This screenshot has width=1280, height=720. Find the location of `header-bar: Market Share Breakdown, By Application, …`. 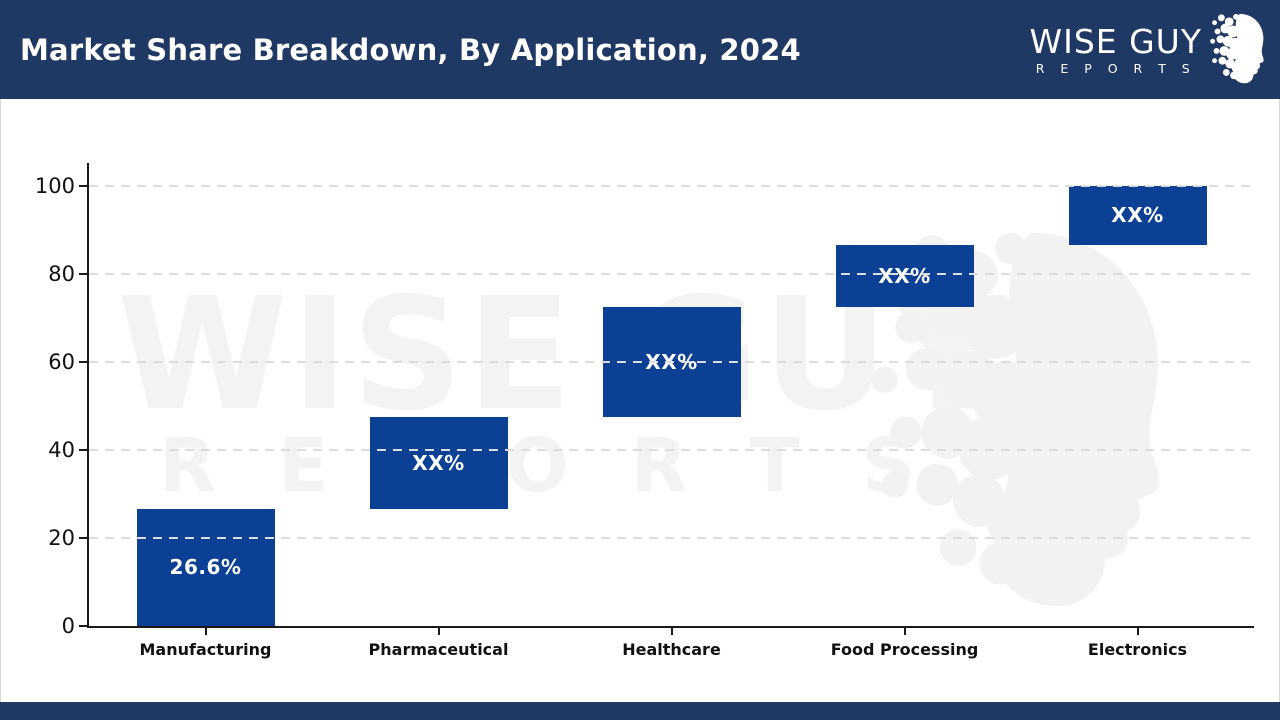

header-bar: Market Share Breakdown, By Application, … is located at coordinates (640, 49).